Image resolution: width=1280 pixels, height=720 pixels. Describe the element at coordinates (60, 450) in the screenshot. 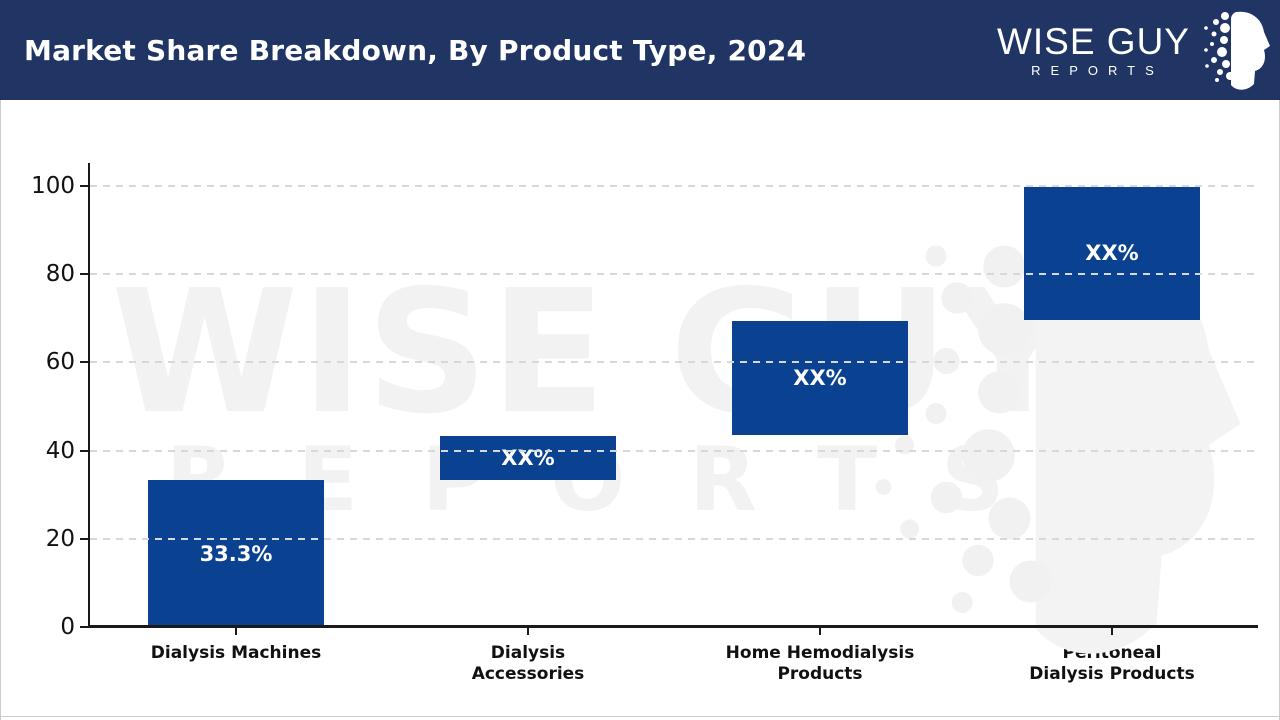

I see `y-tick-label: 40` at that location.